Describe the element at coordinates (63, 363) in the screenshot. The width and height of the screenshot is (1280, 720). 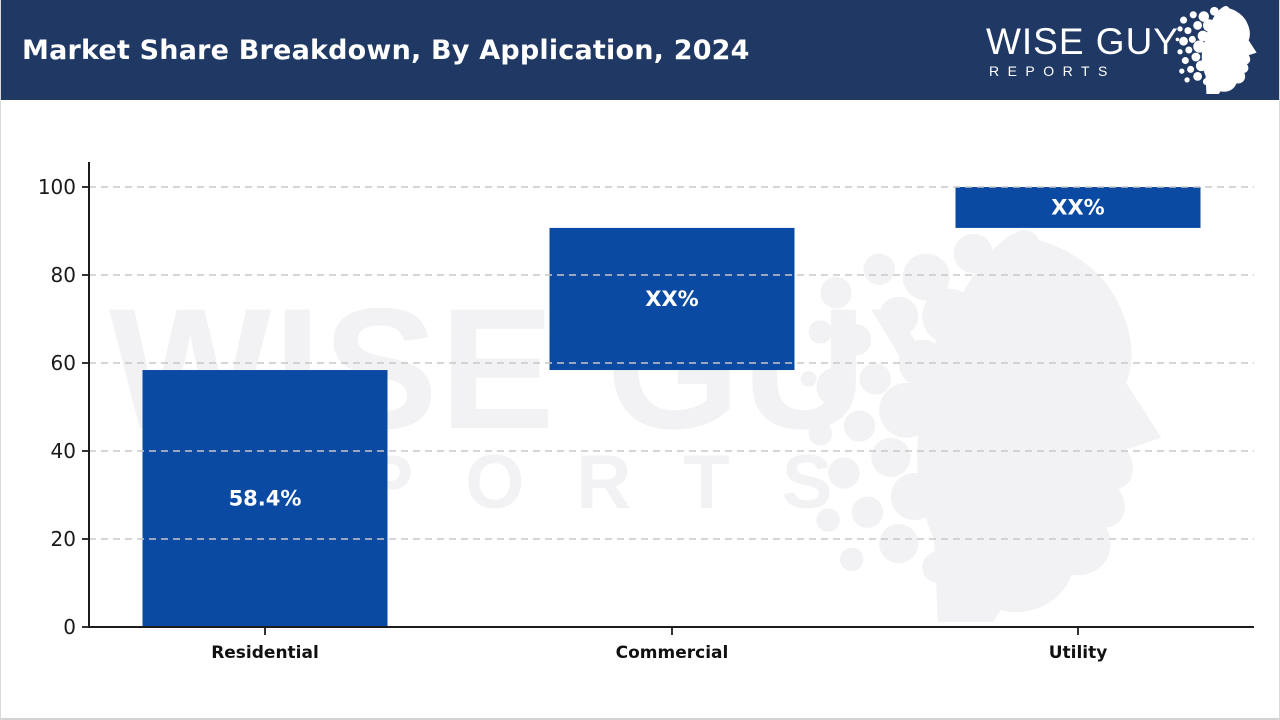
I see `y-tick-label: 60` at that location.